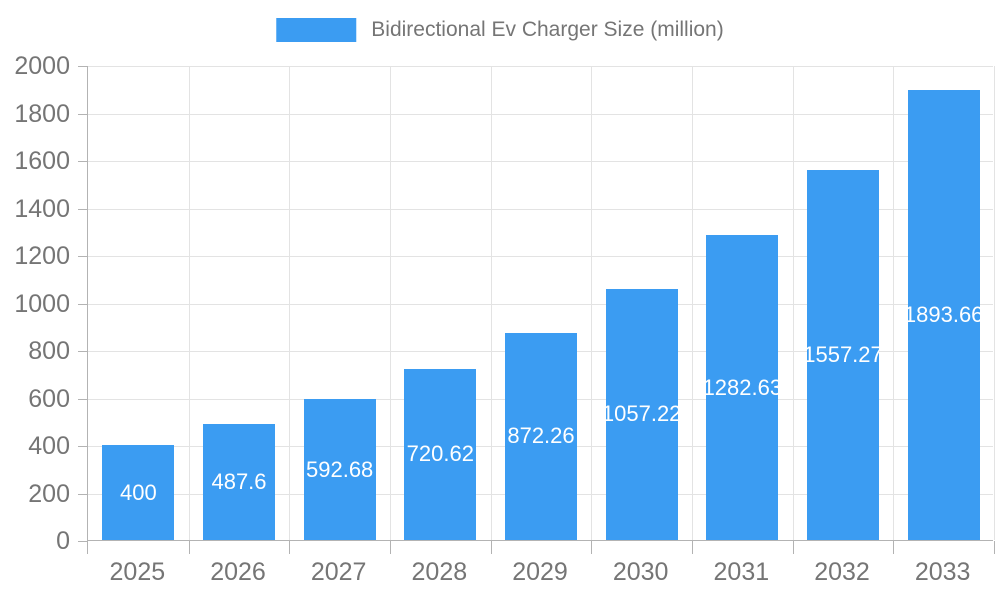  I want to click on bar-value-label: 720.62, so click(440, 454).